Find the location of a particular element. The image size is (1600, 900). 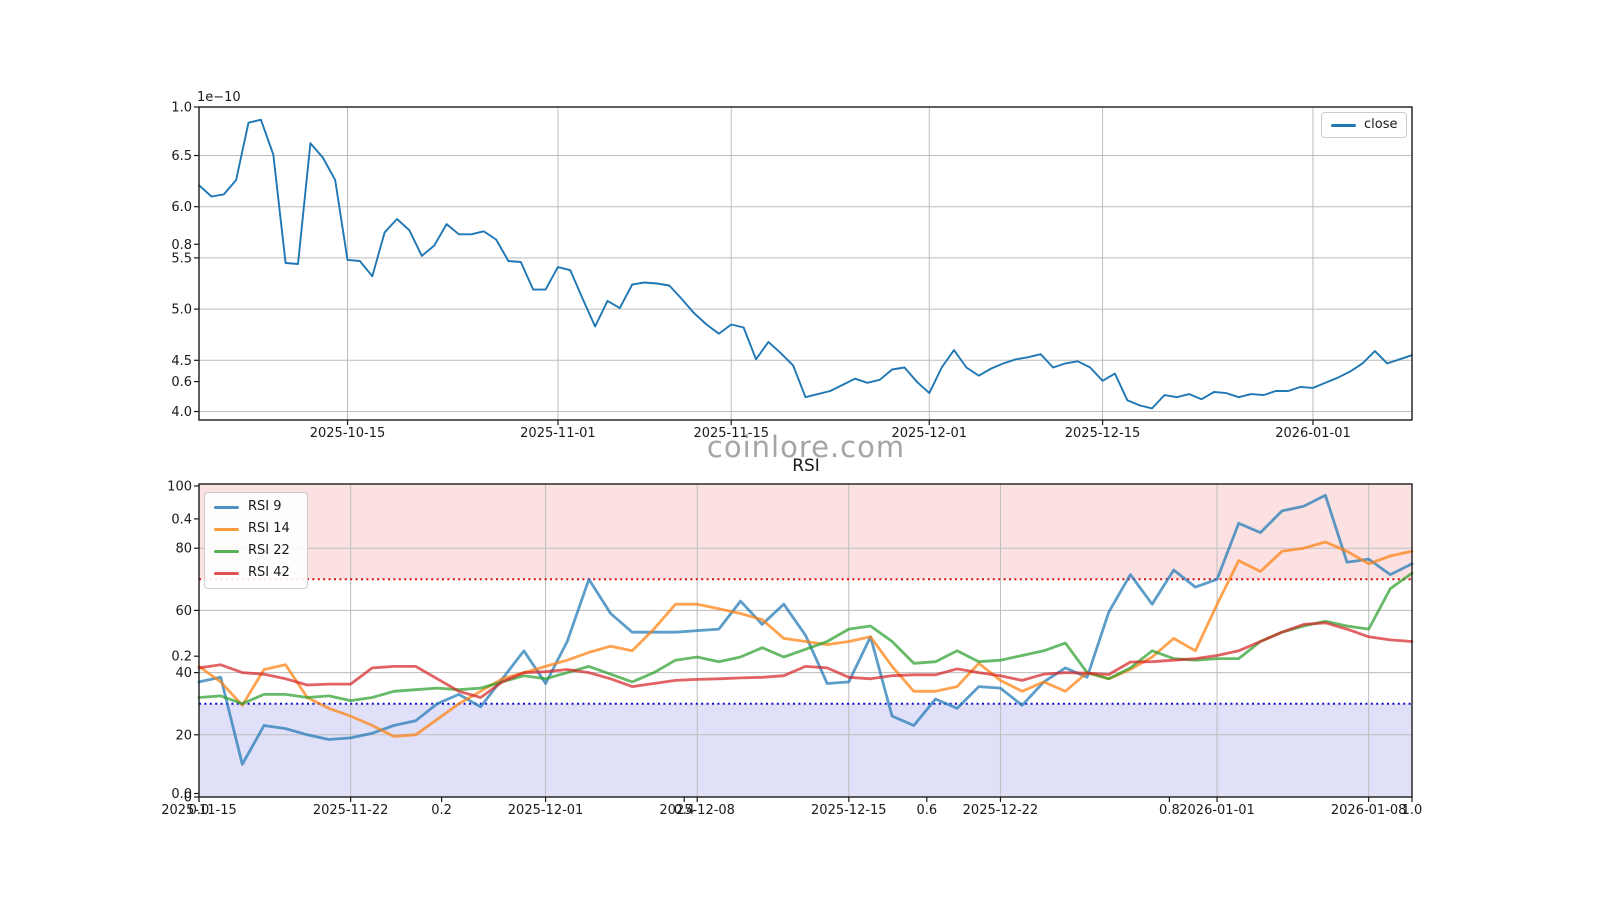

close-line-swatch is located at coordinates (1343, 125).